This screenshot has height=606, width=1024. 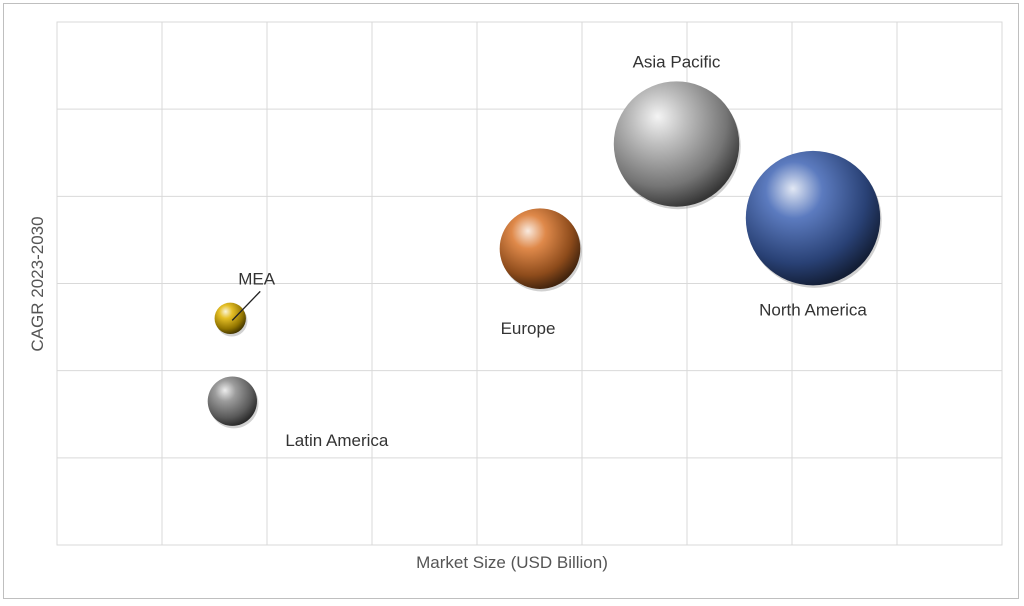 I want to click on label-north-america: North America, so click(x=813, y=309).